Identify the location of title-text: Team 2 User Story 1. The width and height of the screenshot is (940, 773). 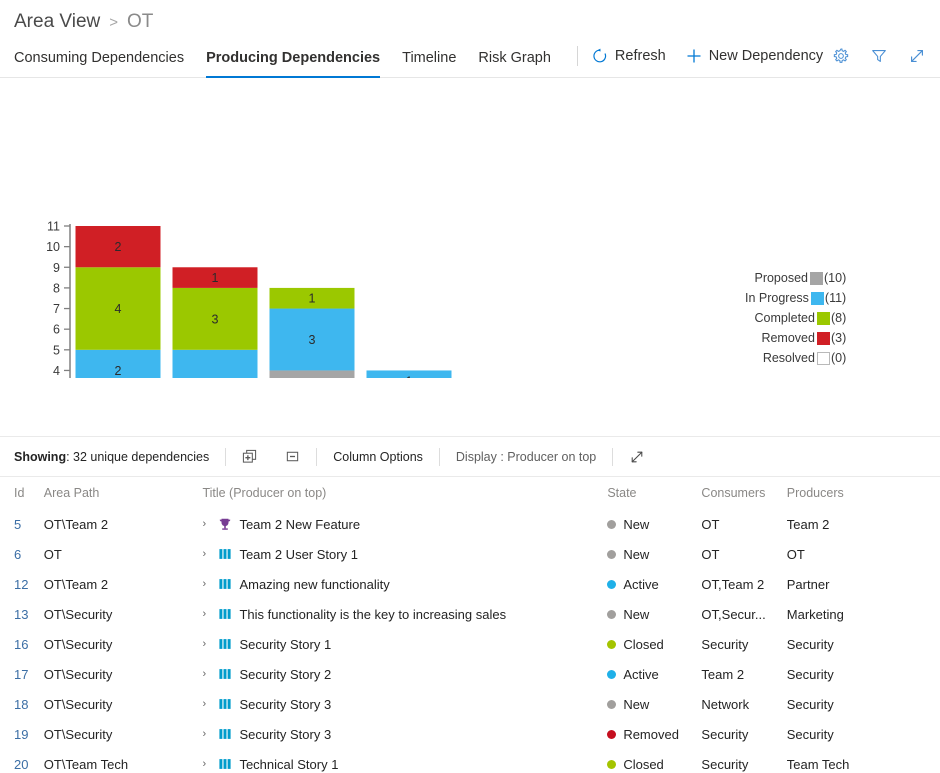
(298, 554).